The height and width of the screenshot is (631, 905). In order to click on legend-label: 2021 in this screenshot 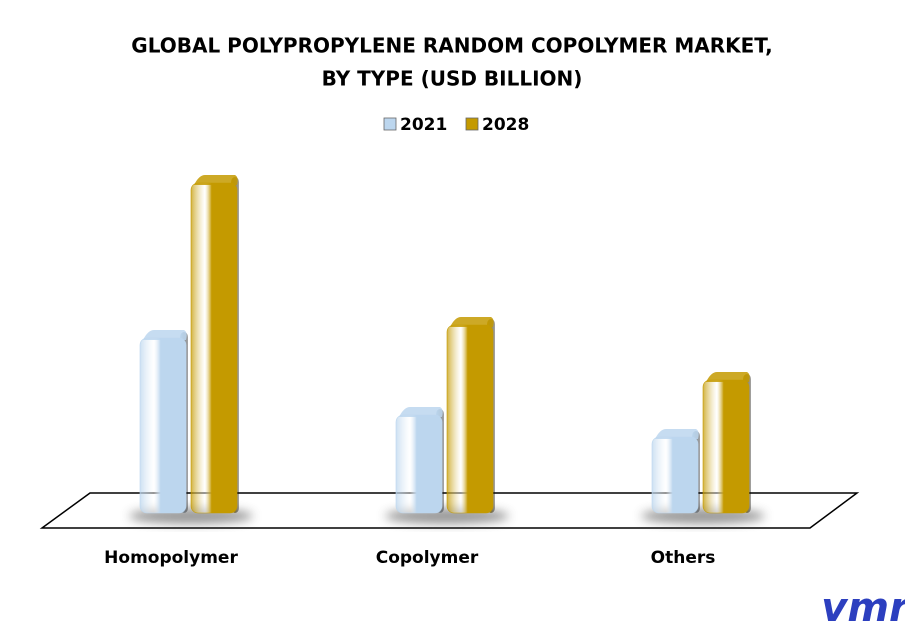, I will do `click(423, 125)`.